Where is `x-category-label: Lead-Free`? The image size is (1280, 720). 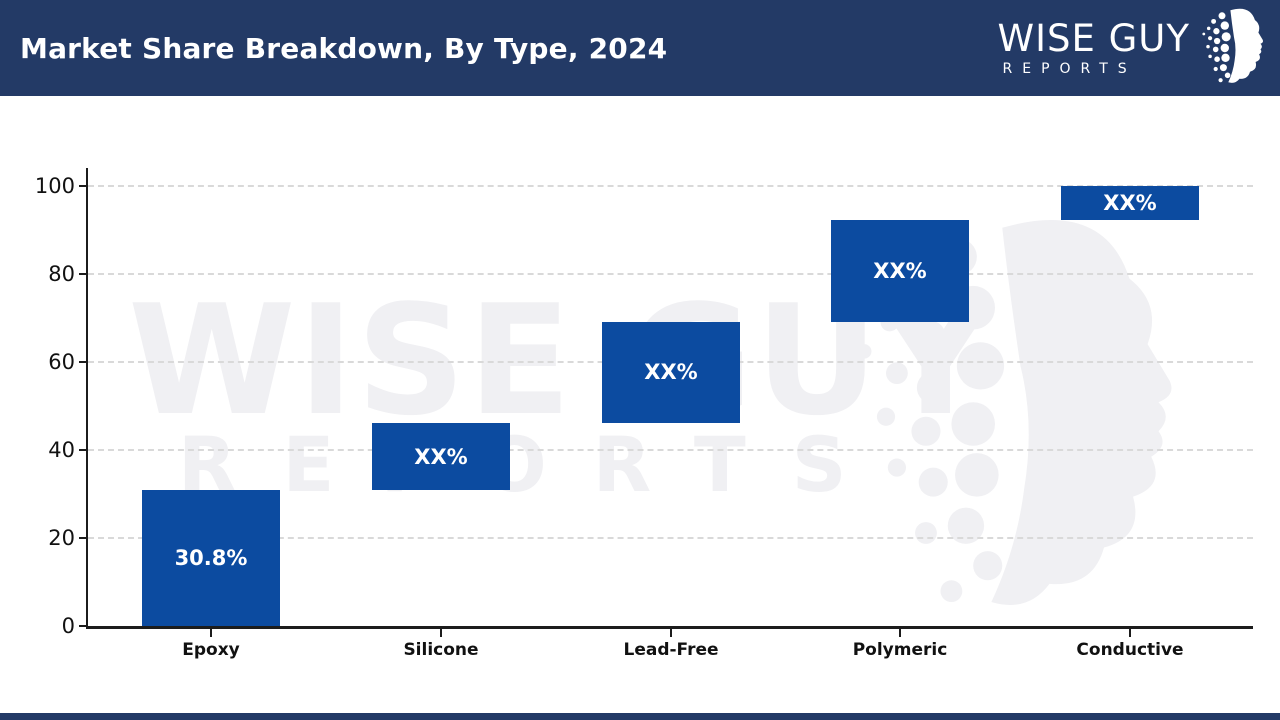
x-category-label: Lead-Free is located at coordinates (671, 650).